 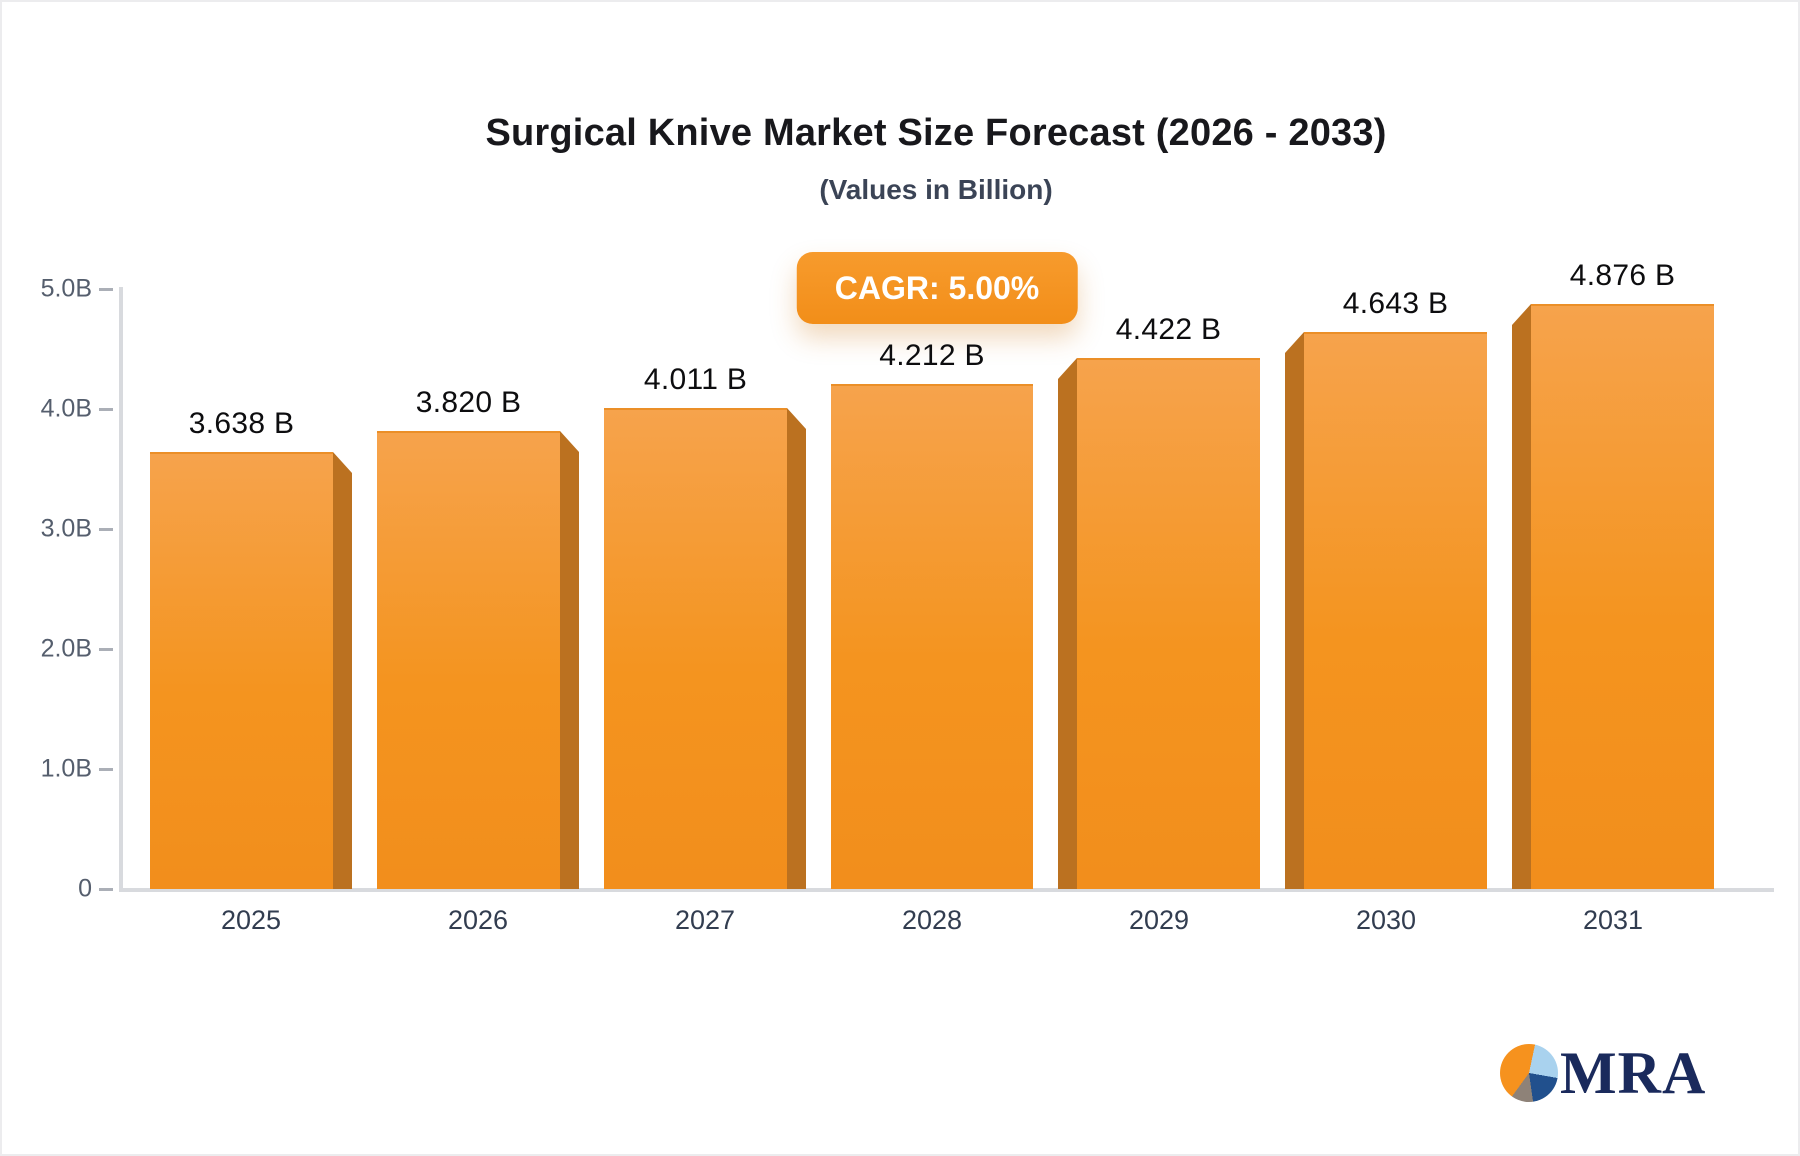 I want to click on x-tick-label: 2025, so click(x=251, y=920).